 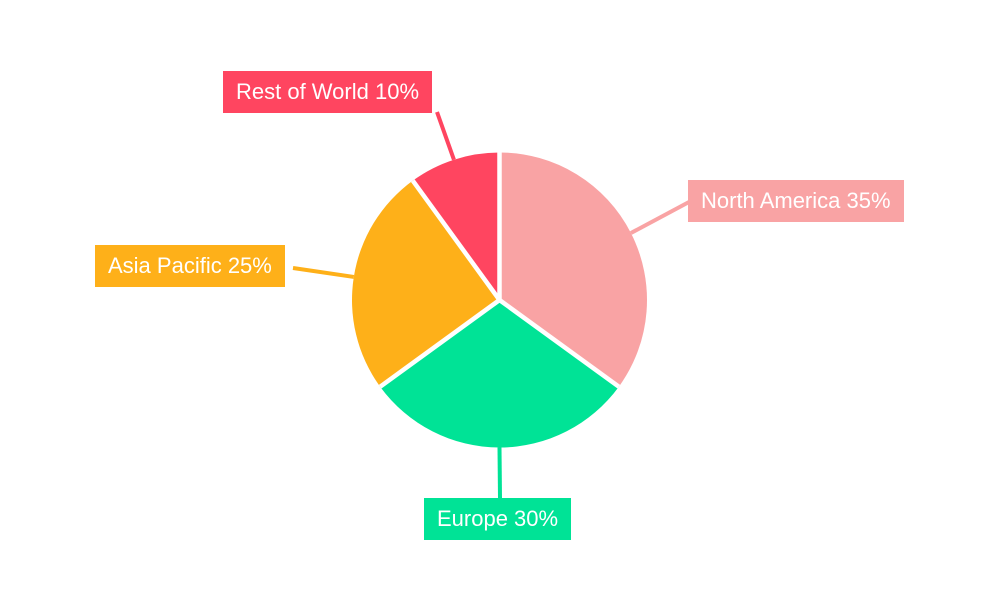 What do you see at coordinates (573, 269) in the screenshot?
I see `pie-slice-north-america` at bounding box center [573, 269].